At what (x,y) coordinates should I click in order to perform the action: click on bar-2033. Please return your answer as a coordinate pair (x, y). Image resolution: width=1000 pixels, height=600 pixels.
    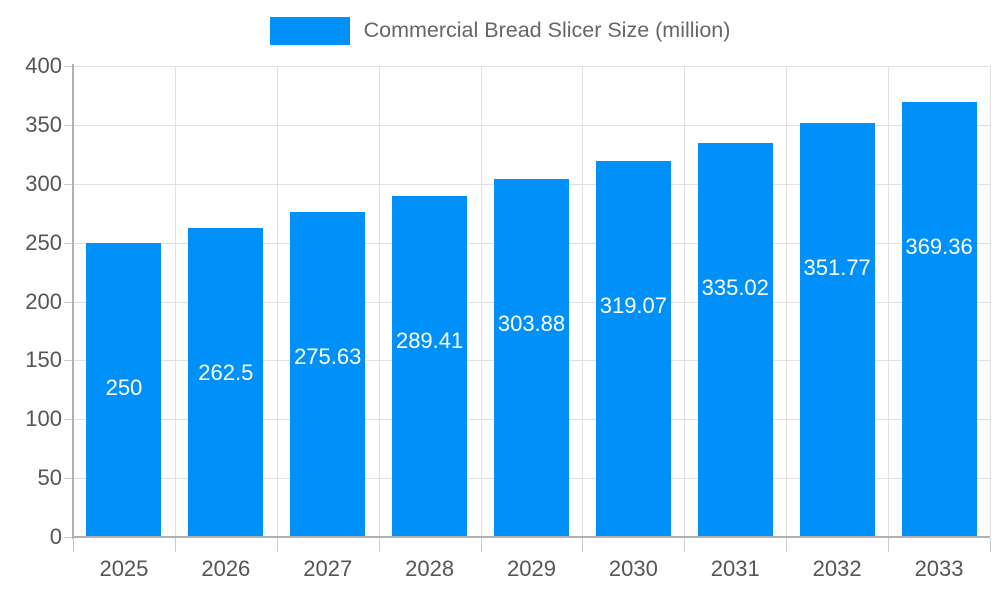
    Looking at the image, I should click on (939, 319).